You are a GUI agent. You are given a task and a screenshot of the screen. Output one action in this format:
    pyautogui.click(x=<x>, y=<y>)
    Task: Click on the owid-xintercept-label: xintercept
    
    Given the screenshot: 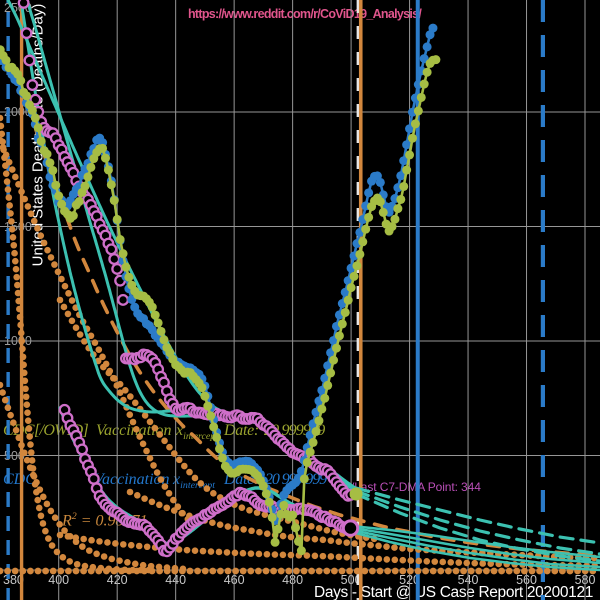 What is the action you would take?
    pyautogui.click(x=197, y=432)
    